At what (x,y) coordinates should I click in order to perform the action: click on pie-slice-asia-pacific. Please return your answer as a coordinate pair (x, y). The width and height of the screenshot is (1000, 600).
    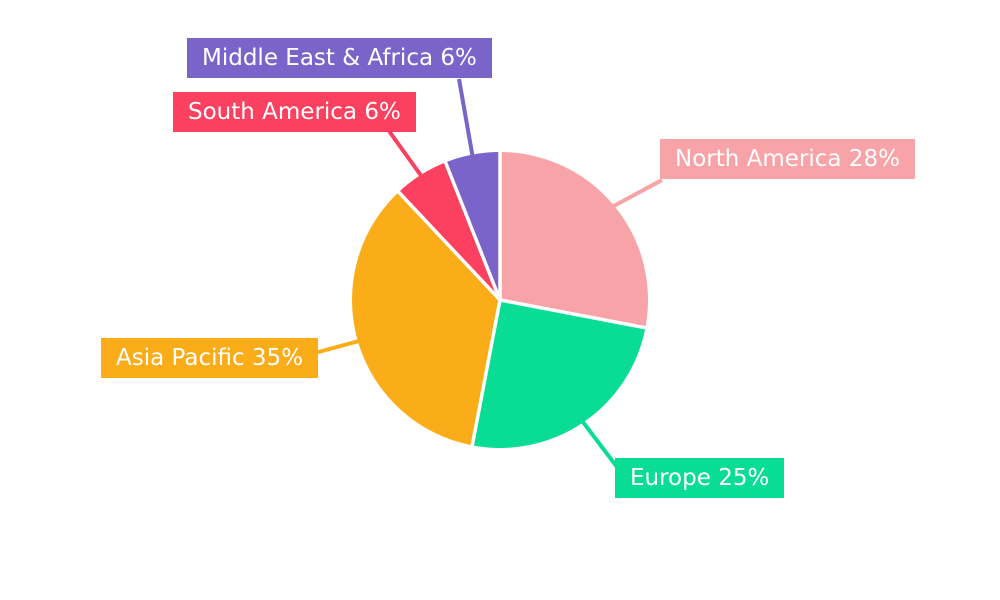
    Looking at the image, I should click on (425, 319).